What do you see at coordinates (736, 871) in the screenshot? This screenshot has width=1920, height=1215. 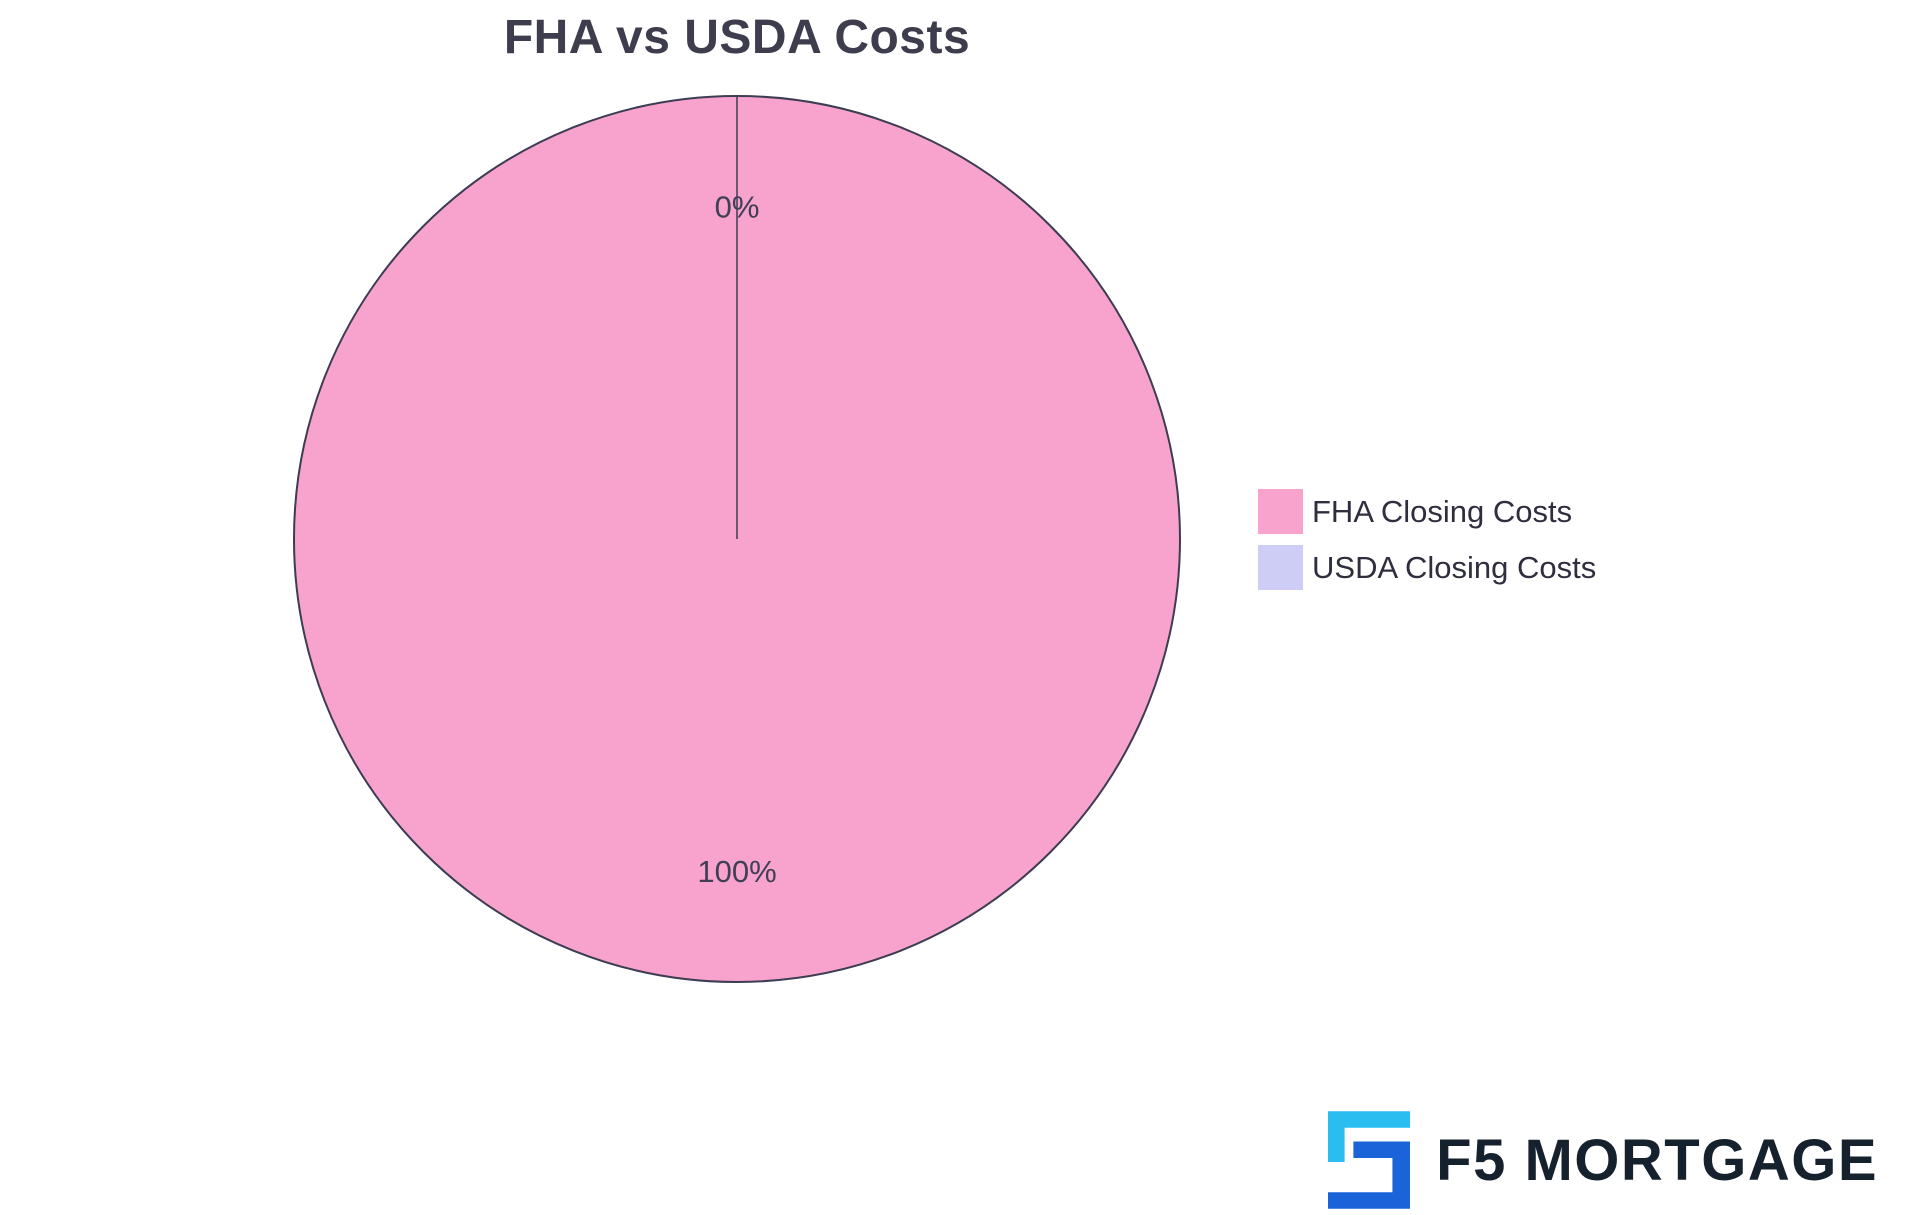 I see `slice-percent-label: 100%` at bounding box center [736, 871].